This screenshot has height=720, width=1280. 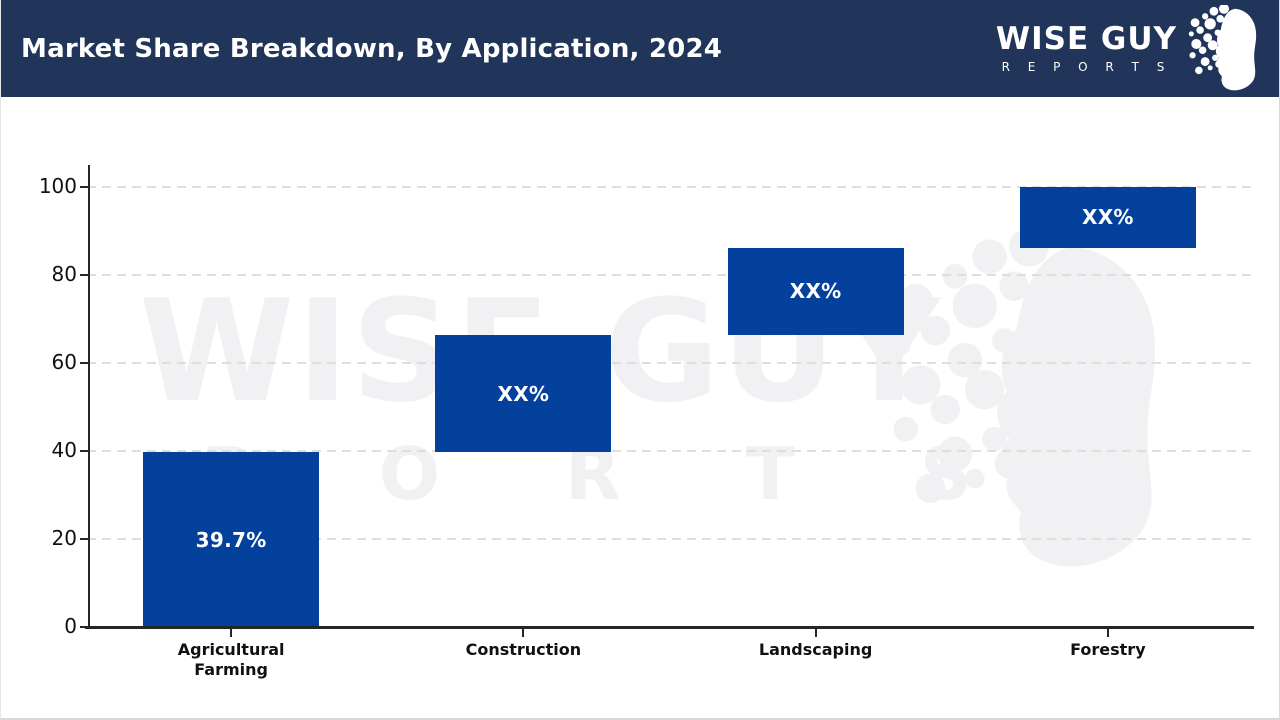 What do you see at coordinates (1086, 39) in the screenshot?
I see `logo-name: WISE GUY` at bounding box center [1086, 39].